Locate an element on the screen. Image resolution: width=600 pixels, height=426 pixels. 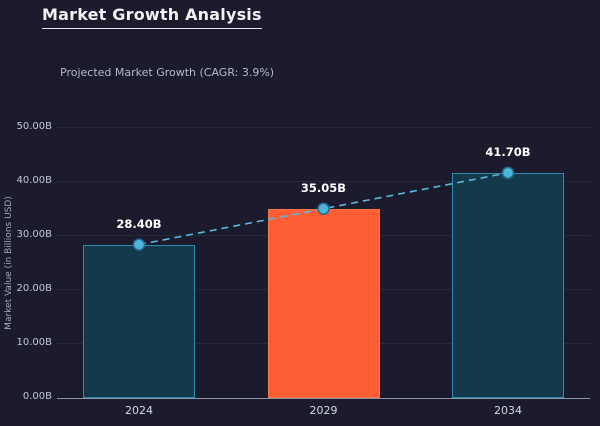
y-tick-30.00B: 30.00B is located at coordinates (34, 234).